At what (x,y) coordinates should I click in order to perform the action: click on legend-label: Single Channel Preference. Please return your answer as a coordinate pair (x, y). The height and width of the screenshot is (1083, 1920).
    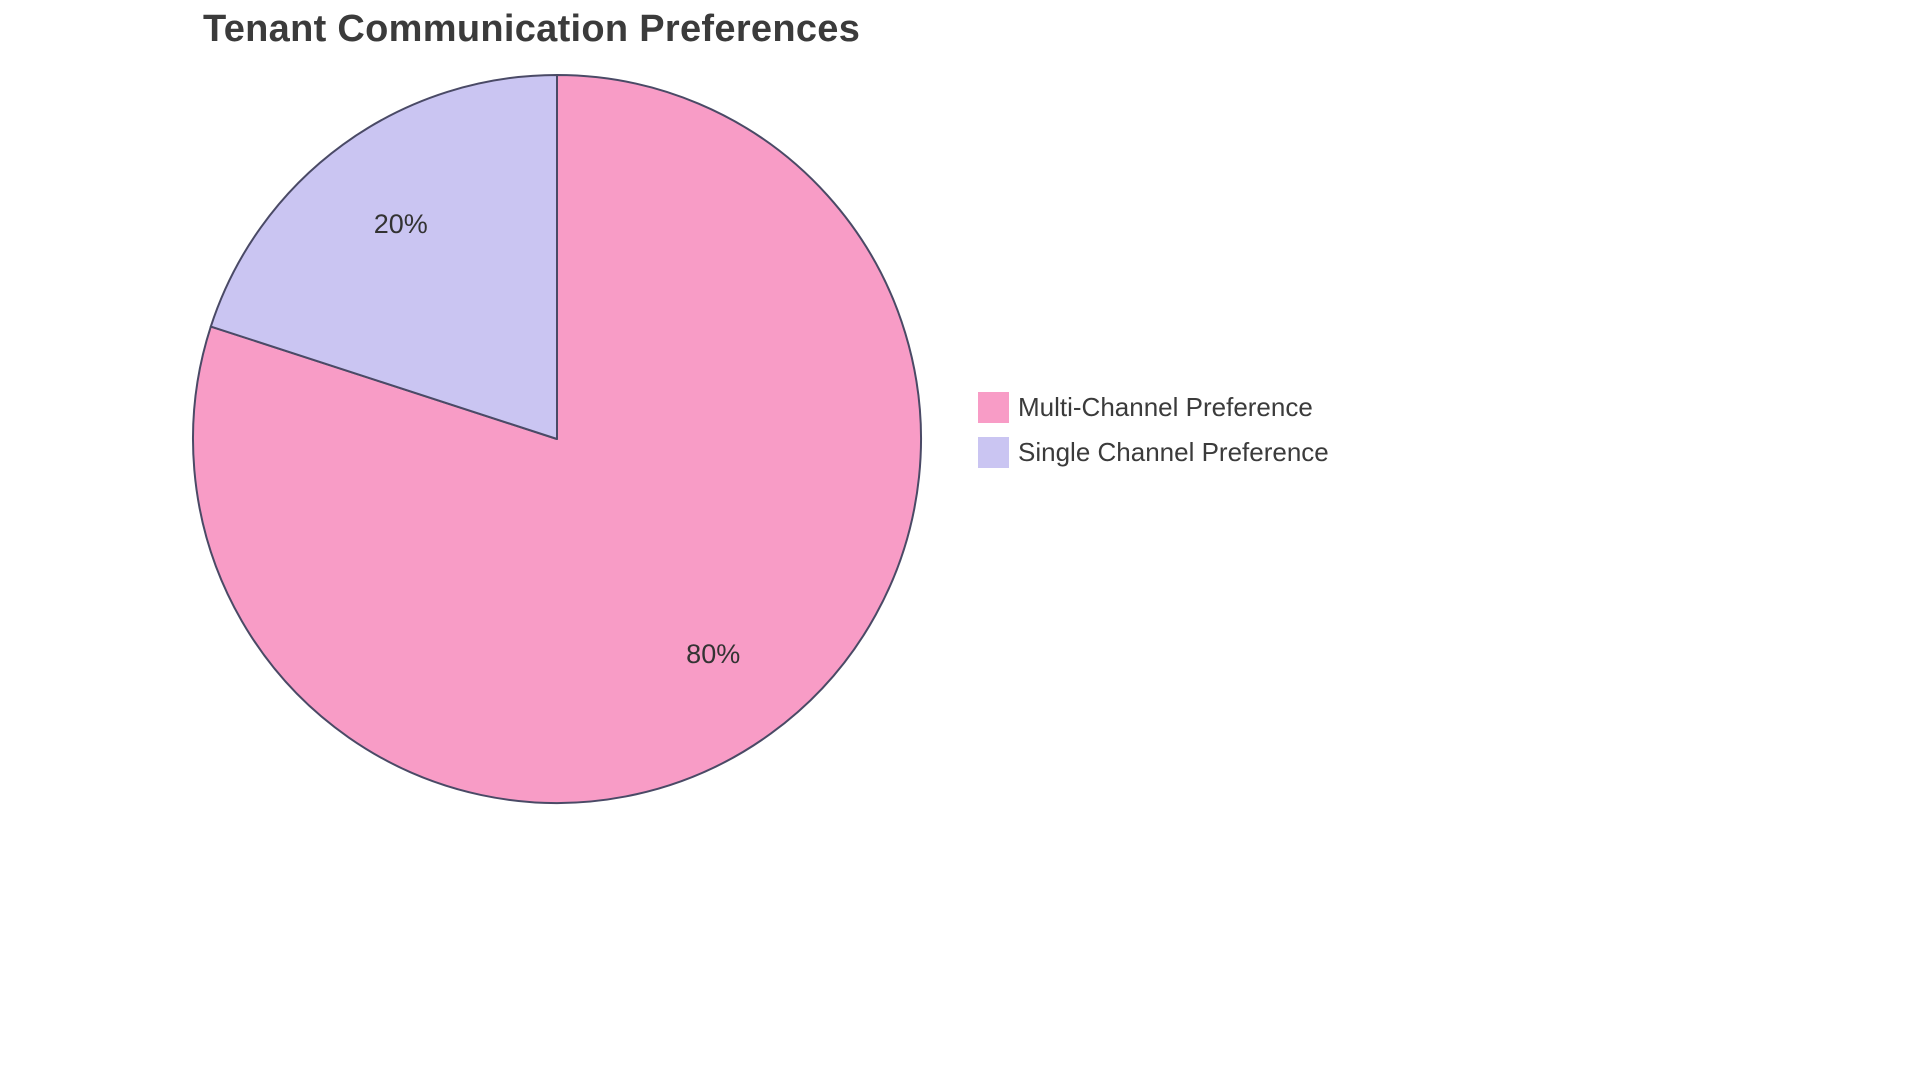
    Looking at the image, I should click on (1173, 452).